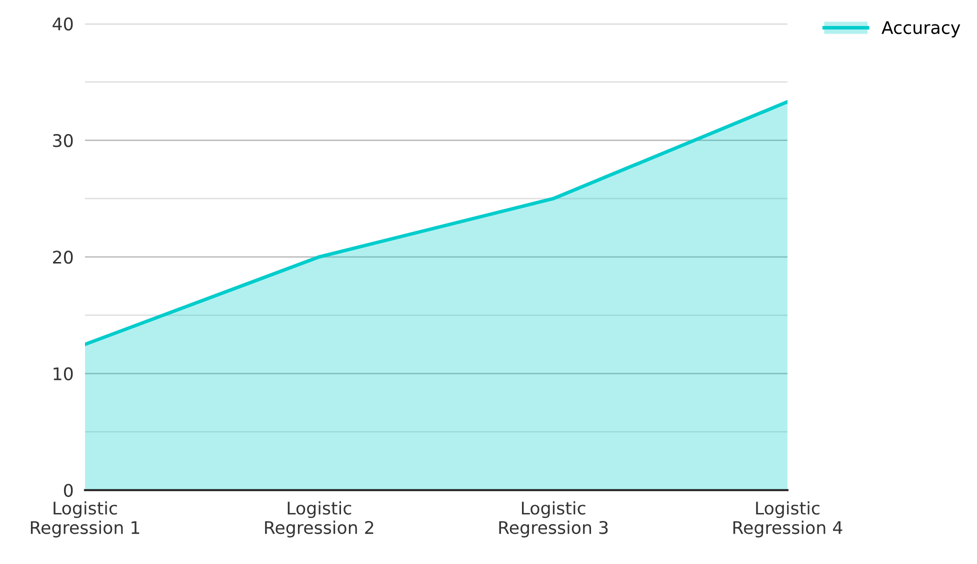  Describe the element at coordinates (319, 519) in the screenshot. I see `x-tick-label: Logistic Regression 2` at that location.